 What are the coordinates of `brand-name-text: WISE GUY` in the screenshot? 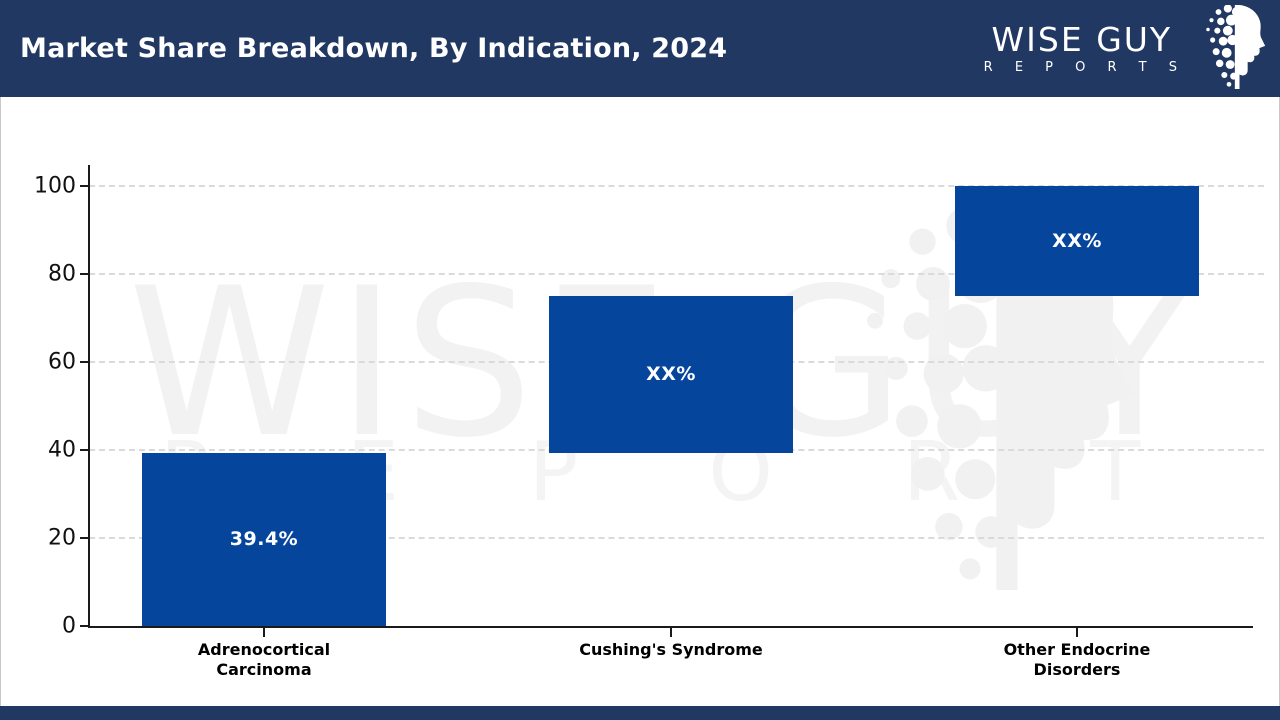 It's located at (1082, 39).